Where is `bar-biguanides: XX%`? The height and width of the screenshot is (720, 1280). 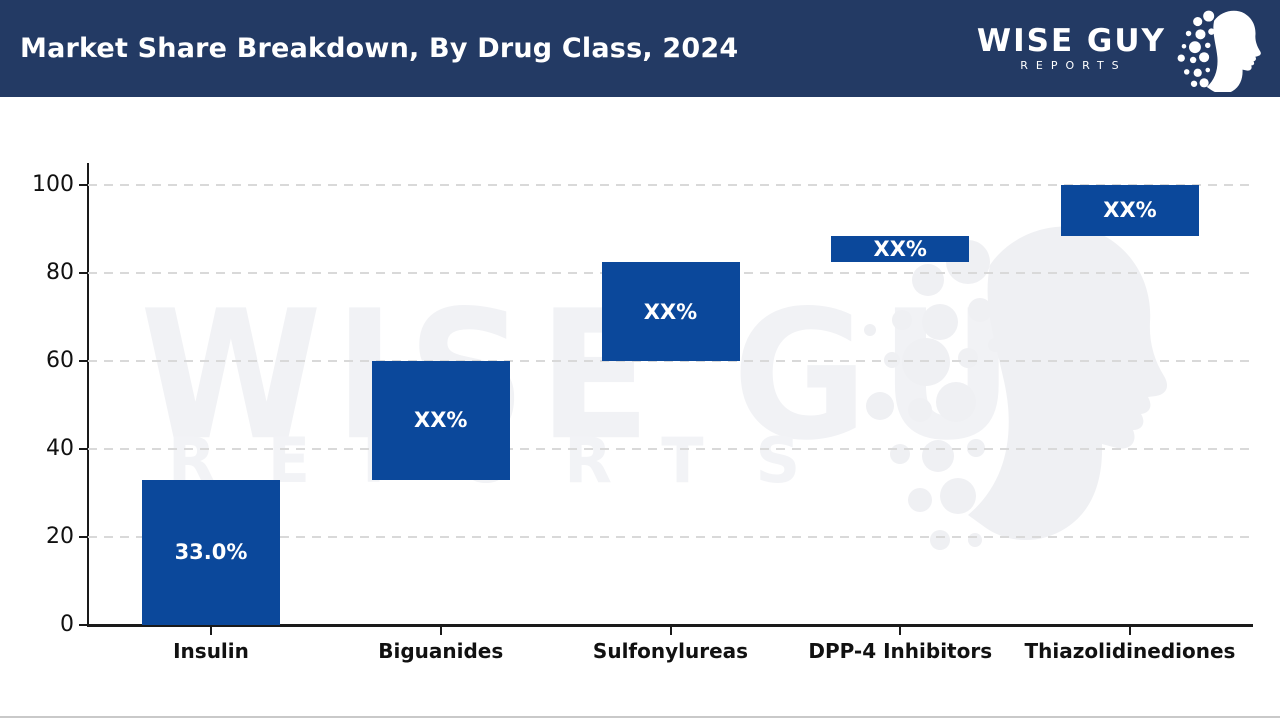
bar-biguanides: XX% is located at coordinates (440, 420).